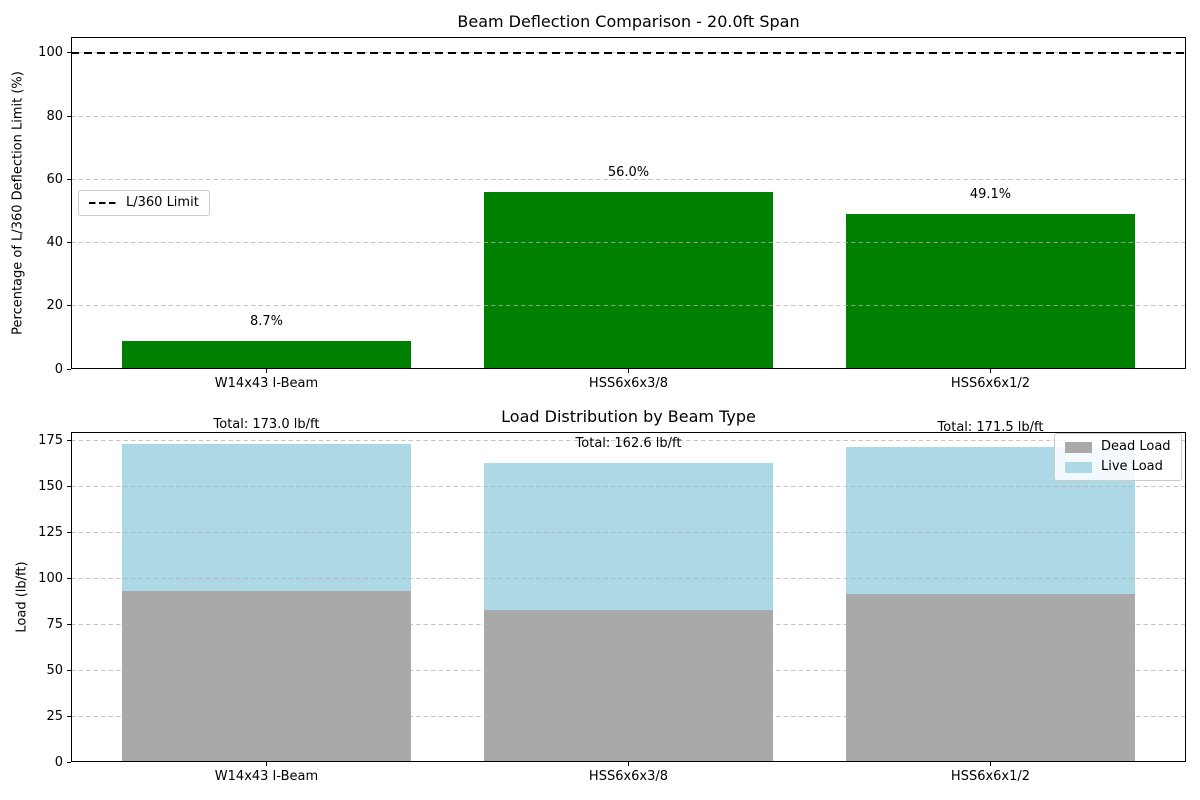 This screenshot has width=1200, height=800. I want to click on y-tick-label: 40, so click(54, 243).